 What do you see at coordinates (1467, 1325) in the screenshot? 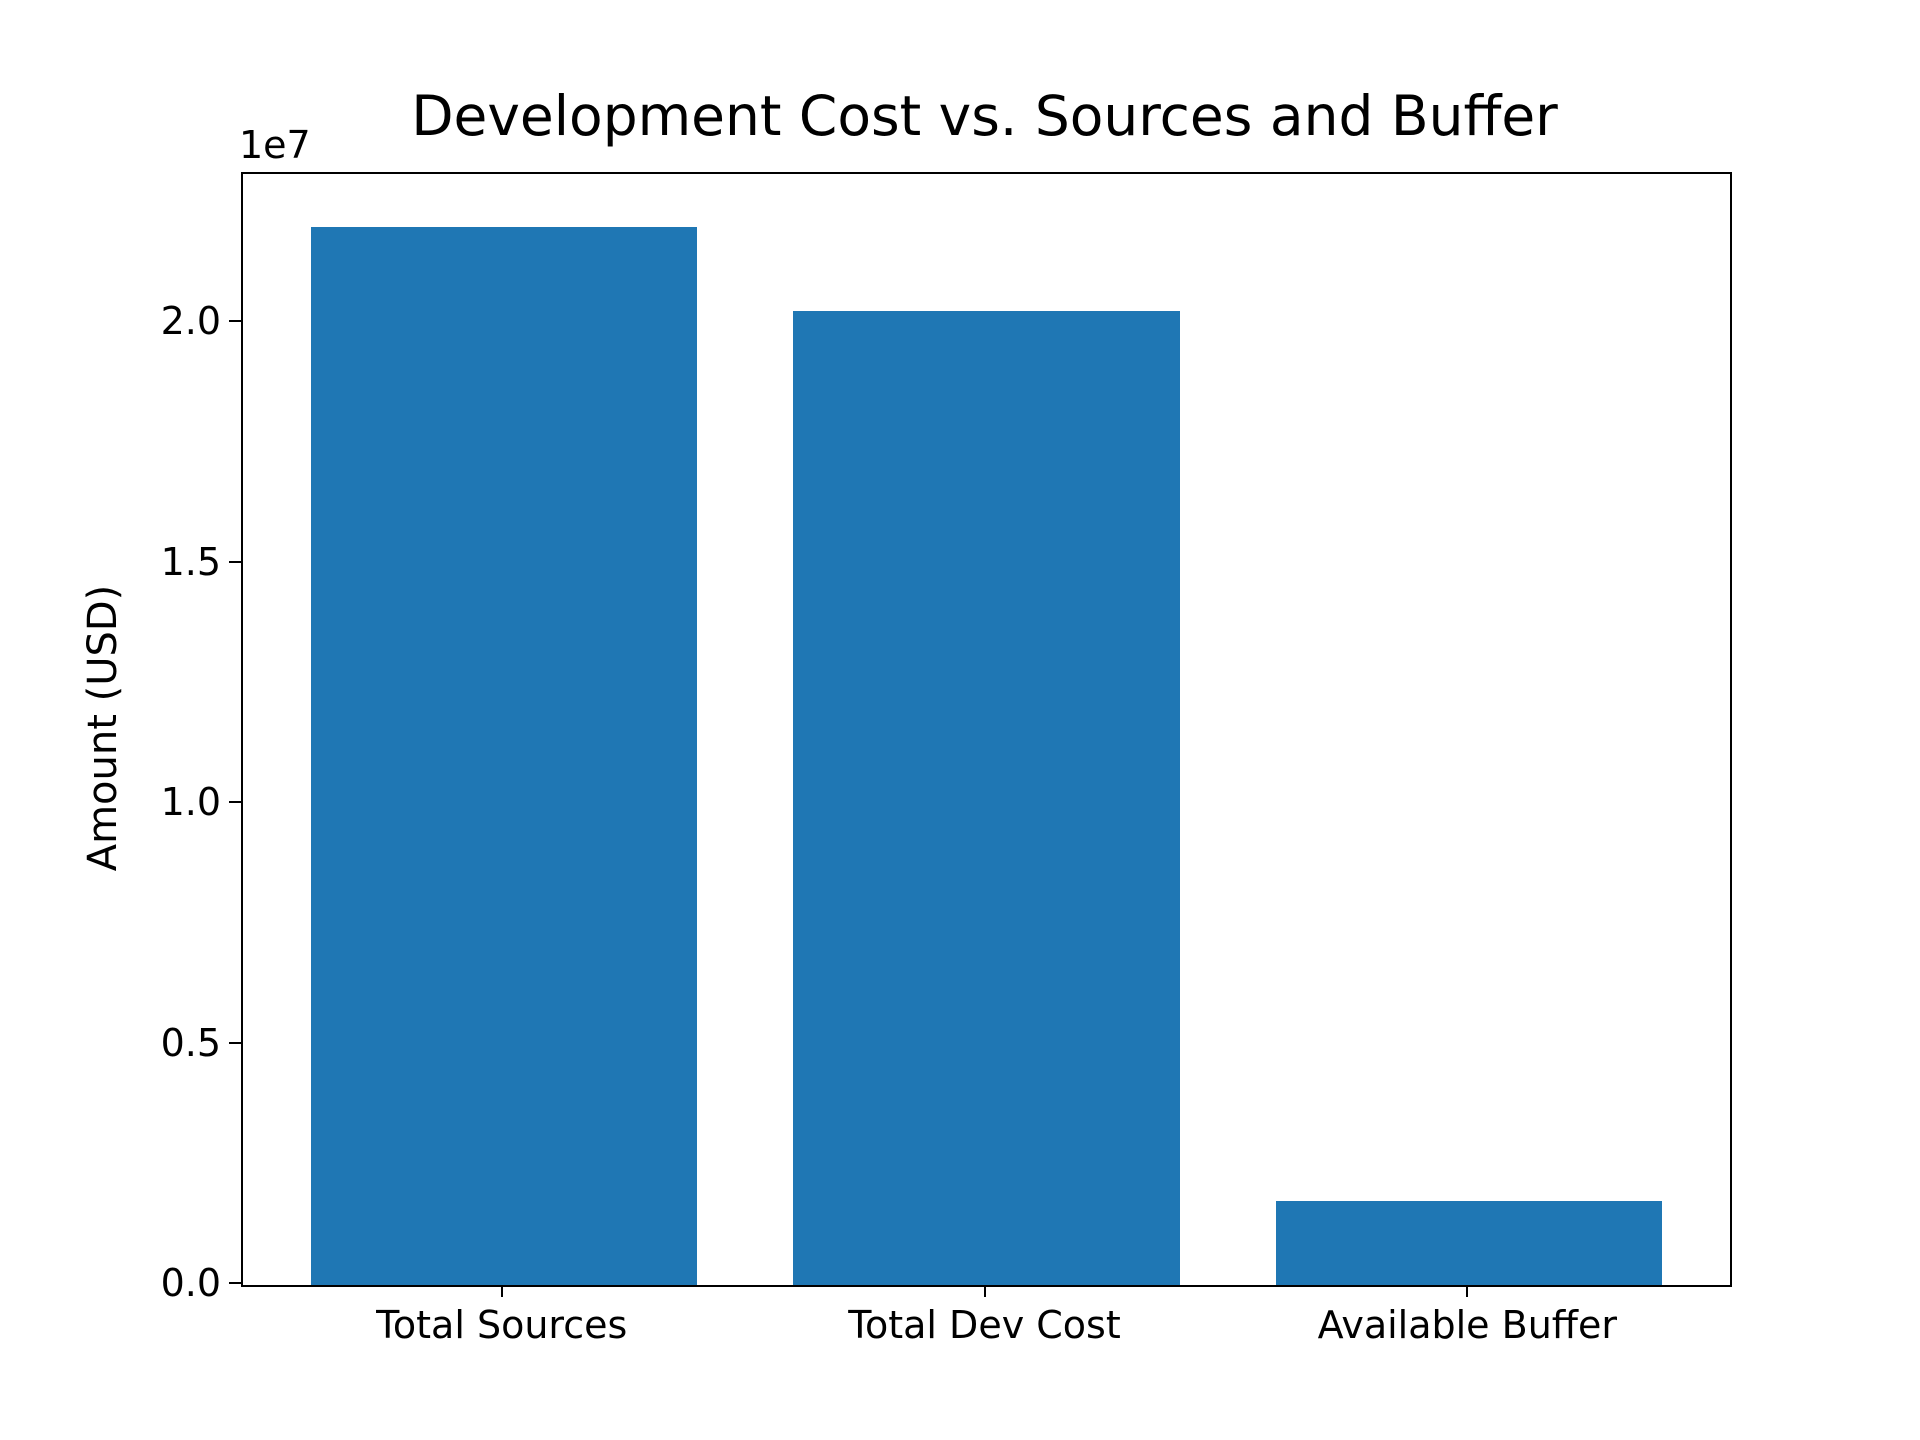
I see `x-tick-label-available-buffer: Available Buffer` at bounding box center [1467, 1325].